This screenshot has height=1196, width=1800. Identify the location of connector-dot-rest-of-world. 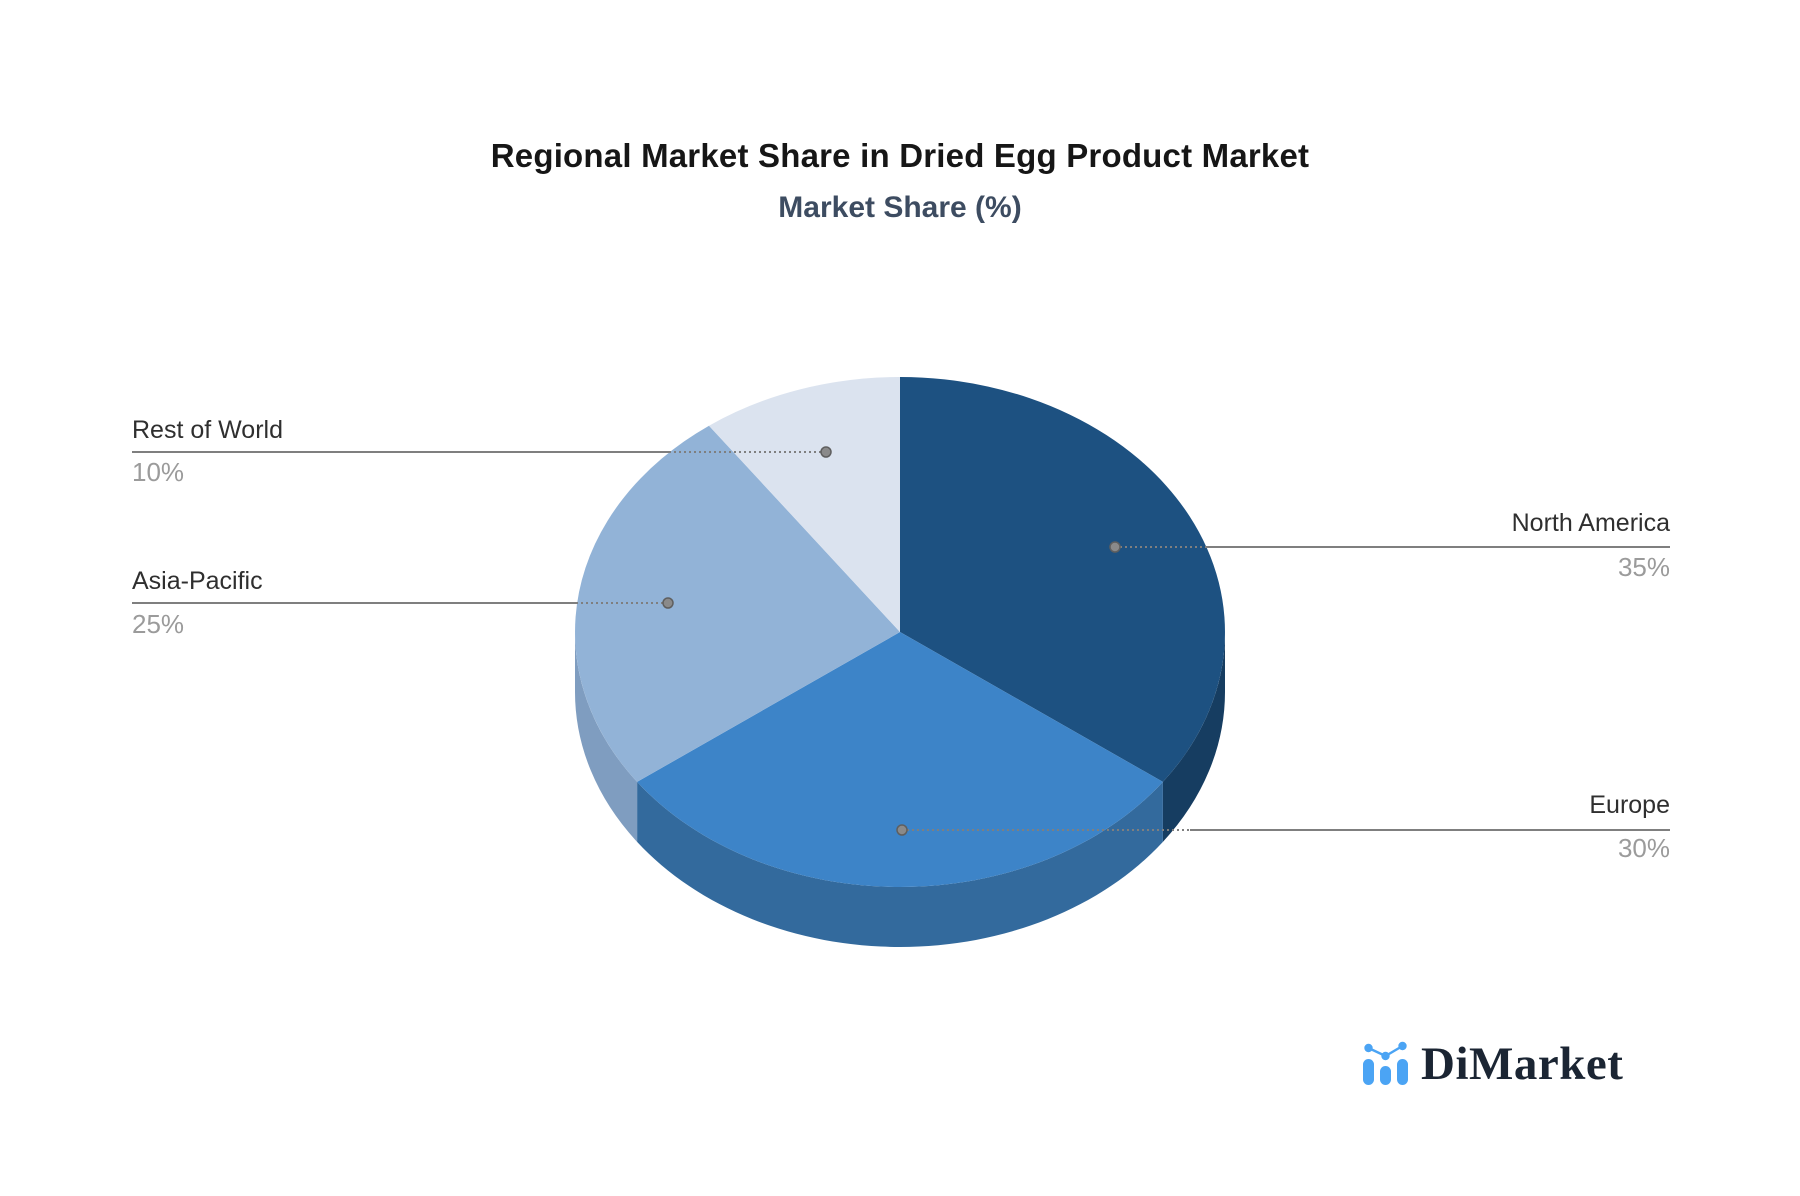
(826, 452).